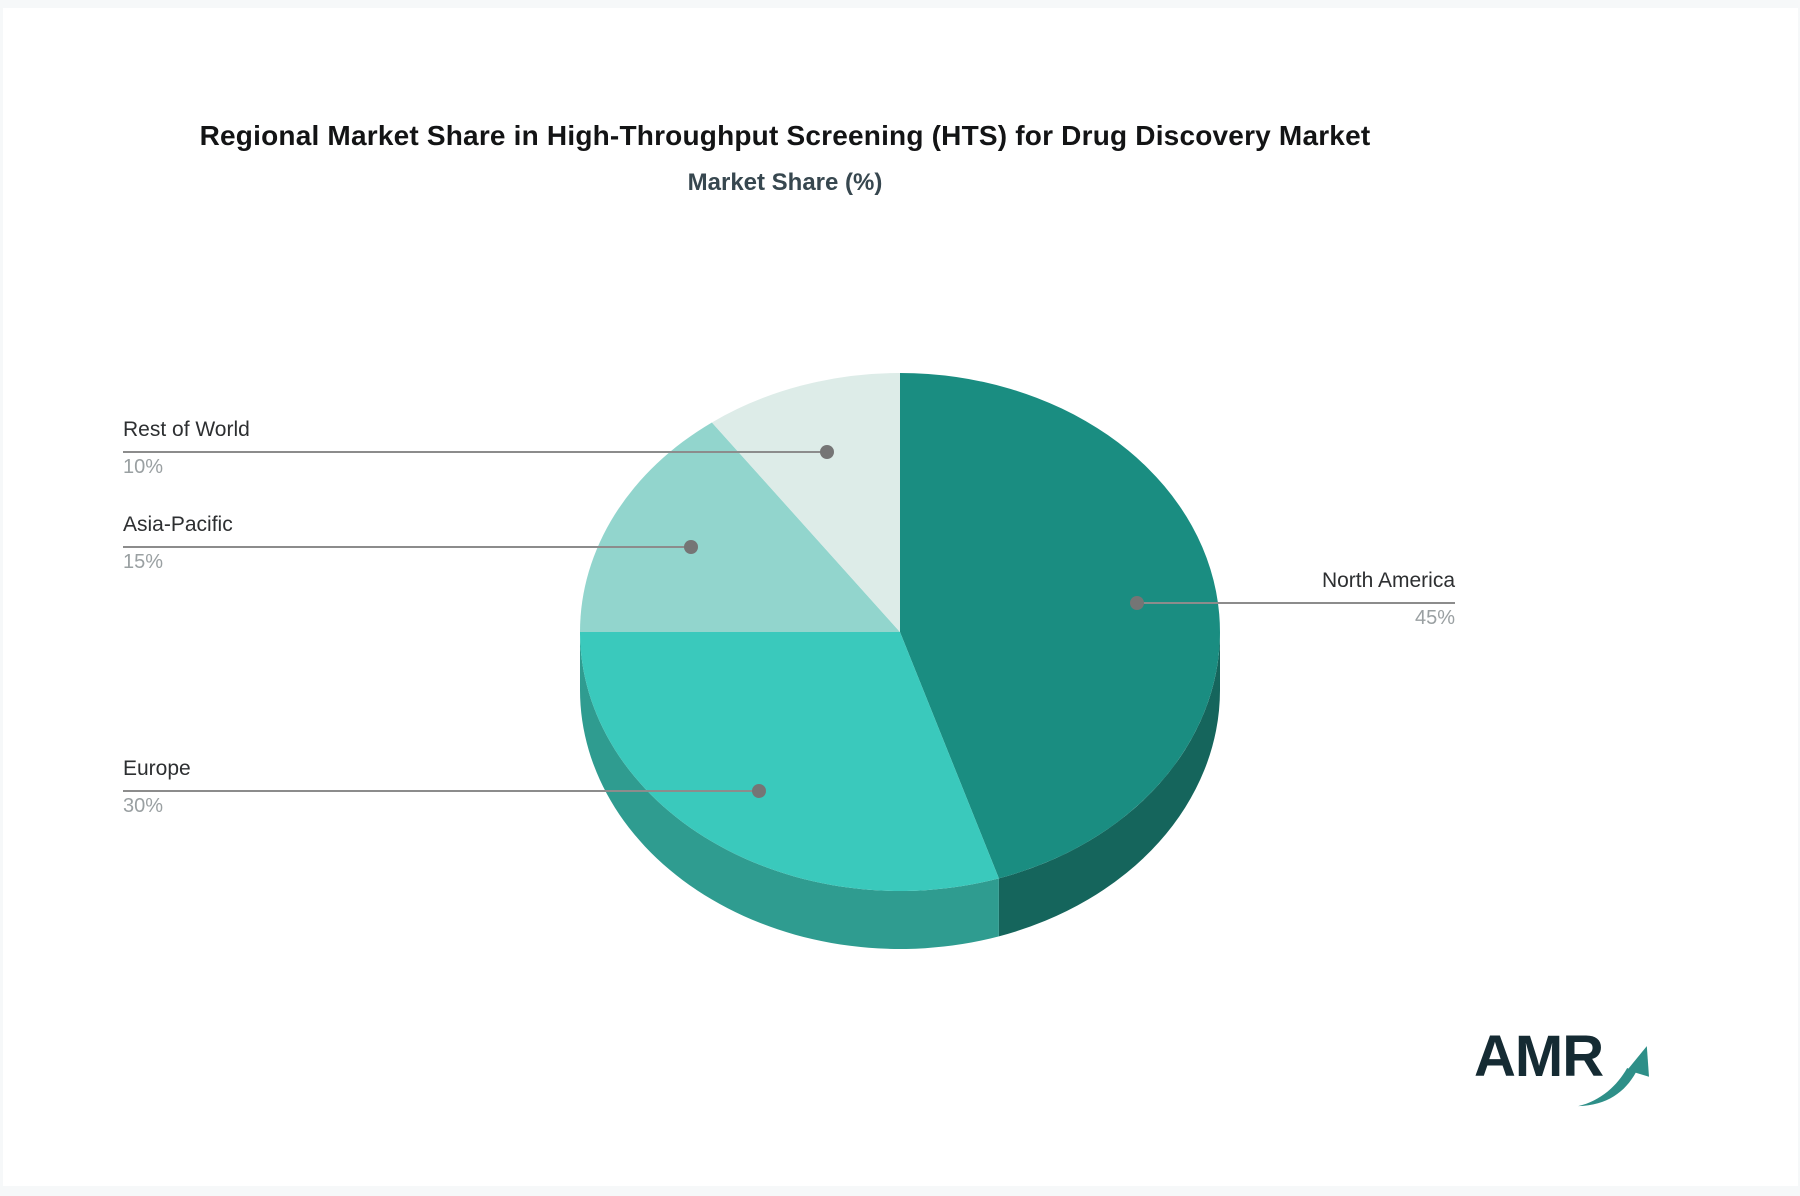 The height and width of the screenshot is (1196, 1800). Describe the element at coordinates (1434, 618) in the screenshot. I see `slice-value-north-america: 45%` at that location.